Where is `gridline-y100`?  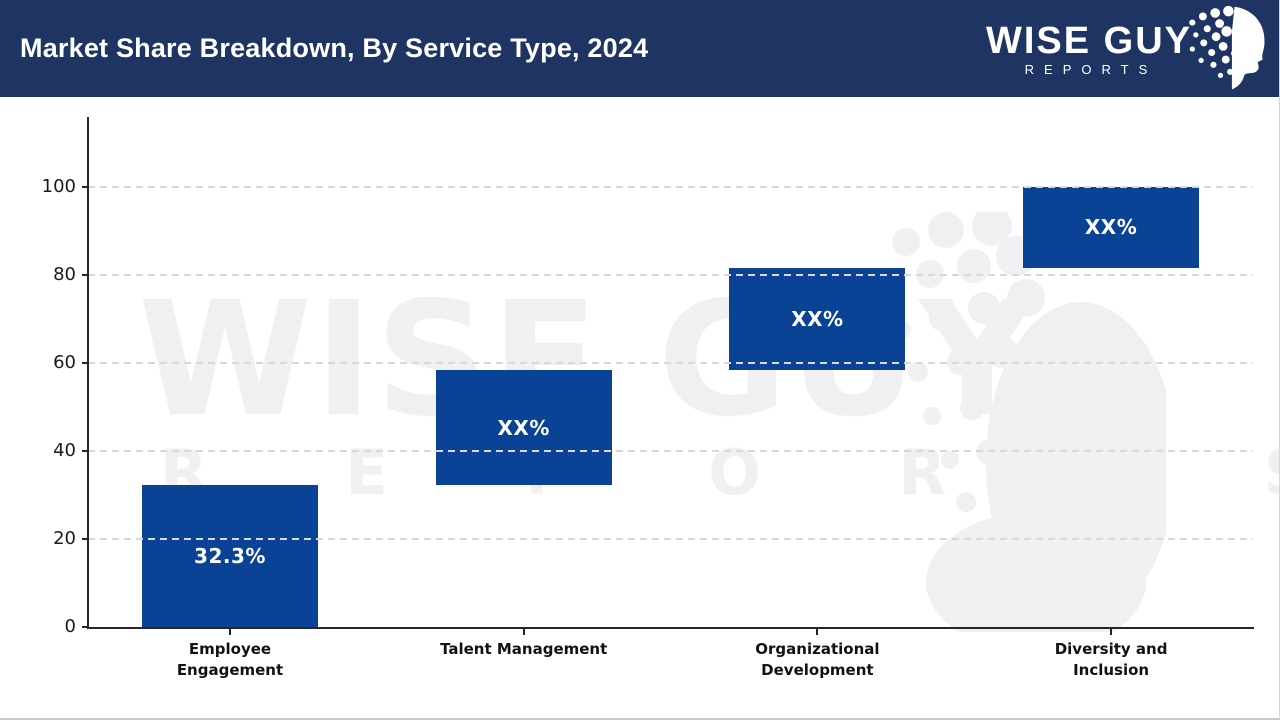
gridline-y100 is located at coordinates (670, 187).